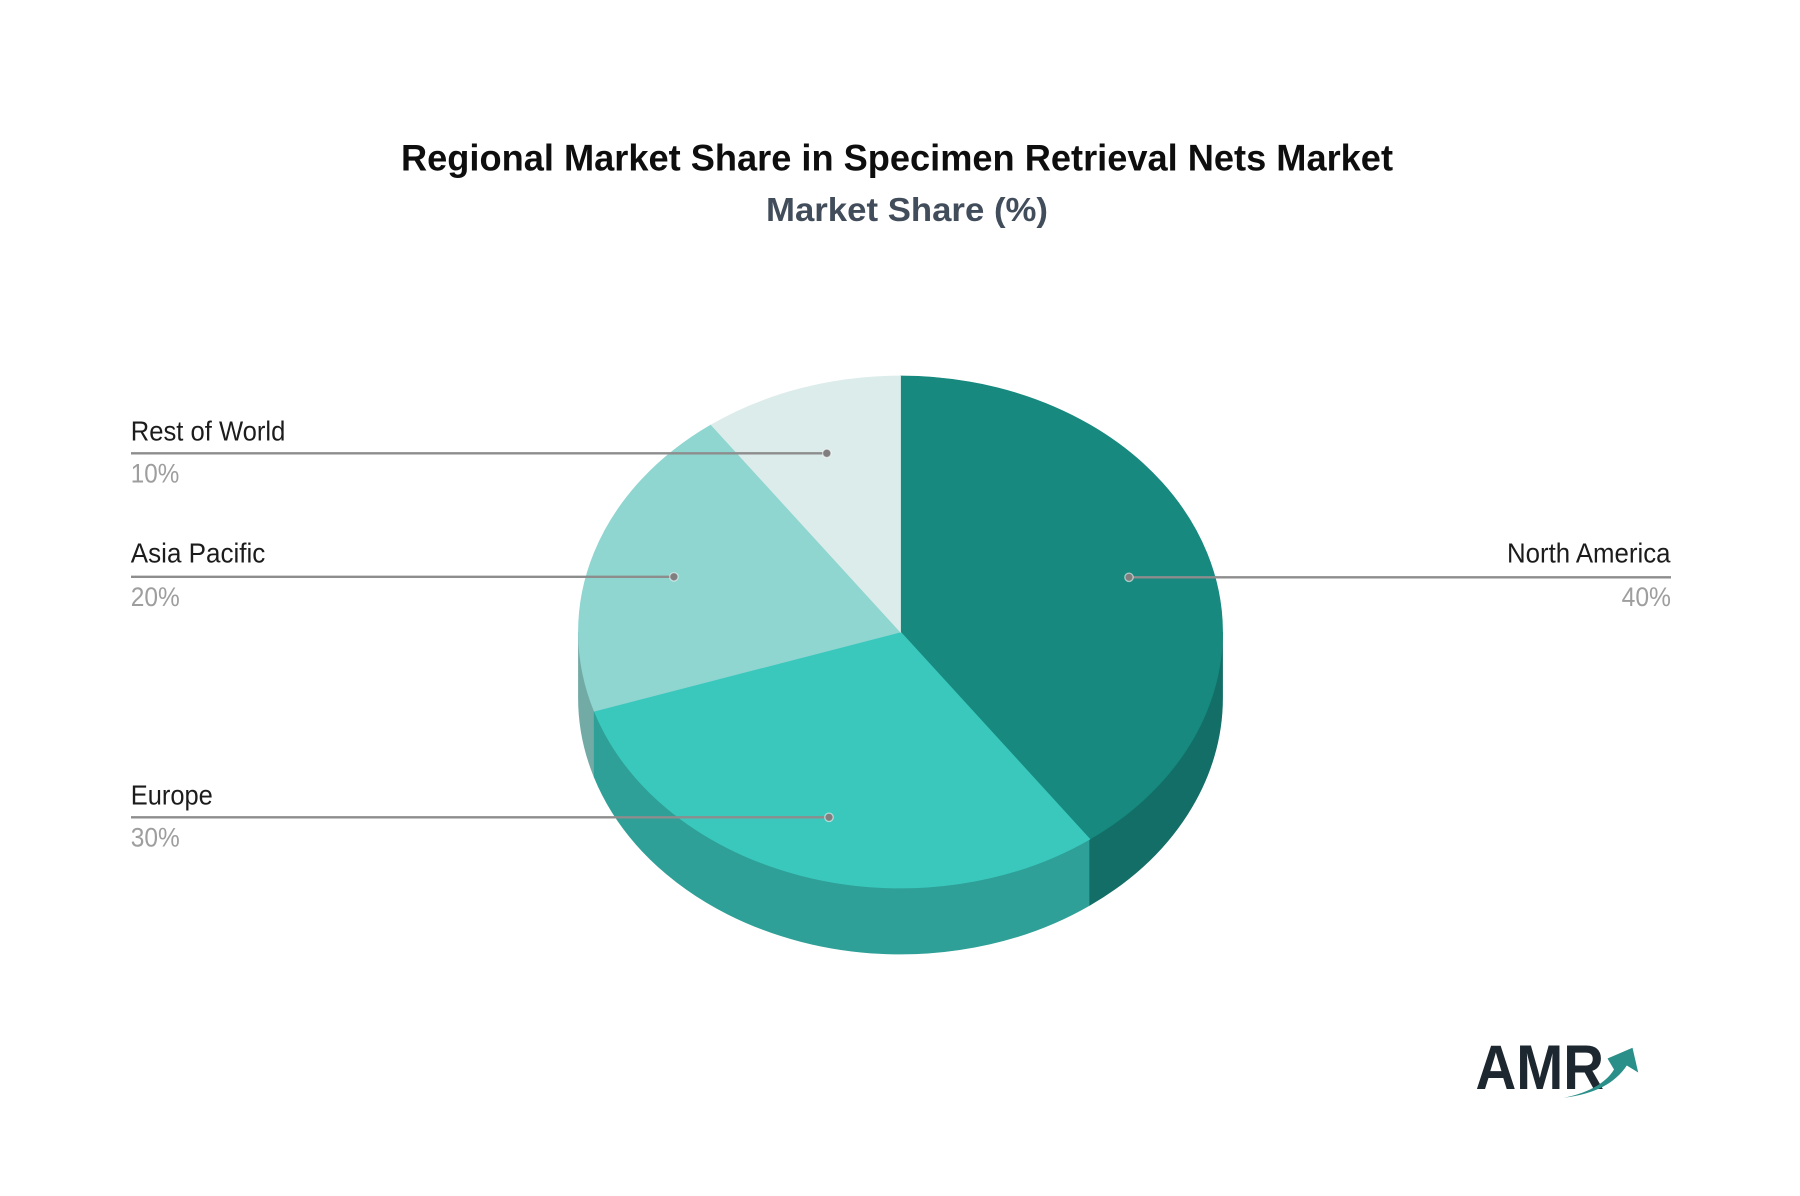  Describe the element at coordinates (1540, 1068) in the screenshot. I see `svg-text: AMR` at that location.